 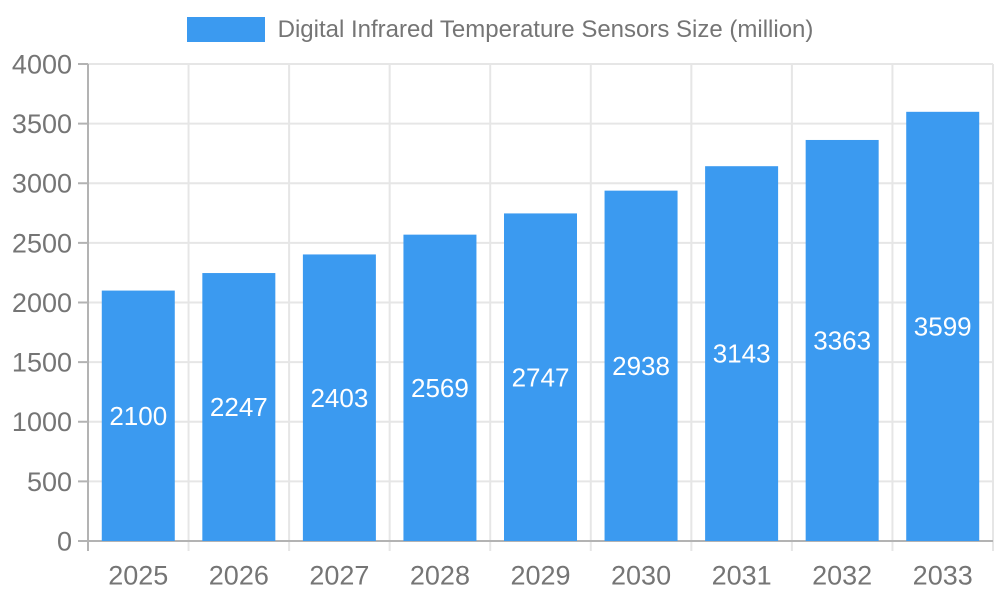 I want to click on bar-2032, so click(x=842, y=340).